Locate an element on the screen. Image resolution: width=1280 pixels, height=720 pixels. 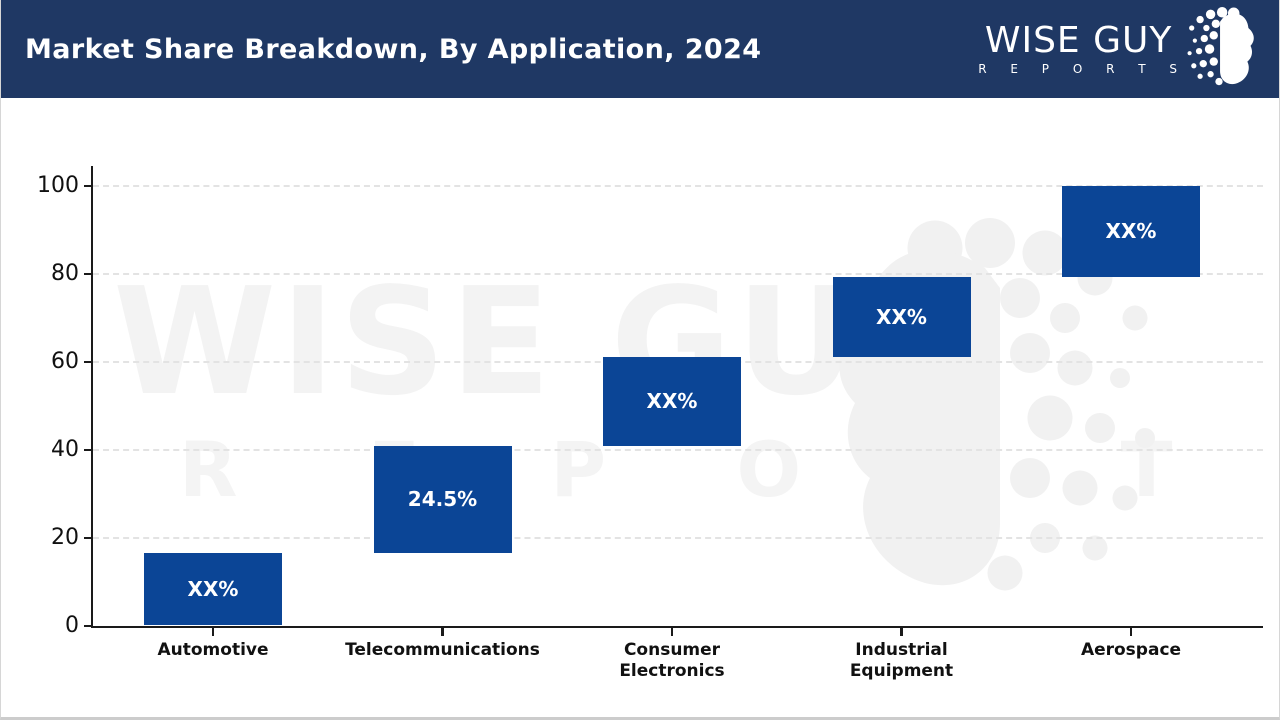
y-axis-tick-label: 0 is located at coordinates (72, 625).